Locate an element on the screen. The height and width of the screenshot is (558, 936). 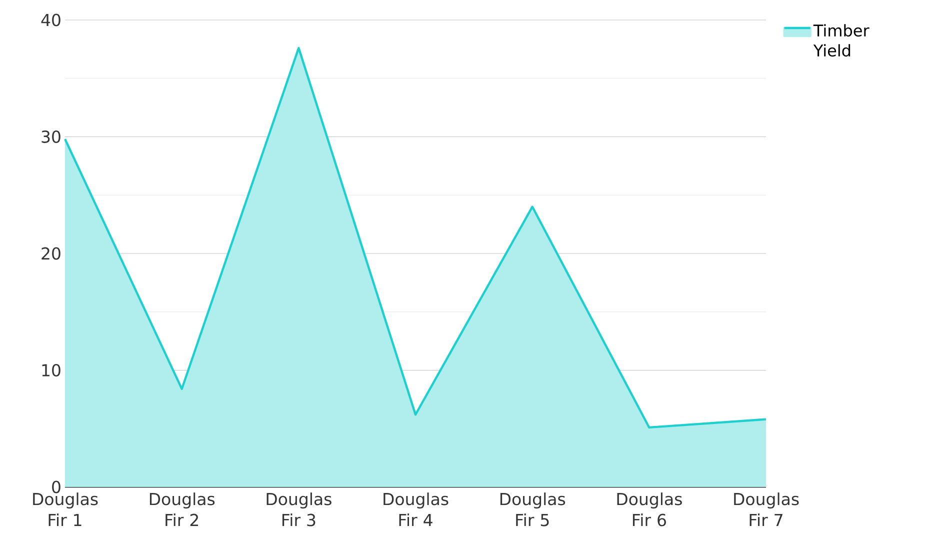
legend-label: Timber Yield is located at coordinates (841, 40).